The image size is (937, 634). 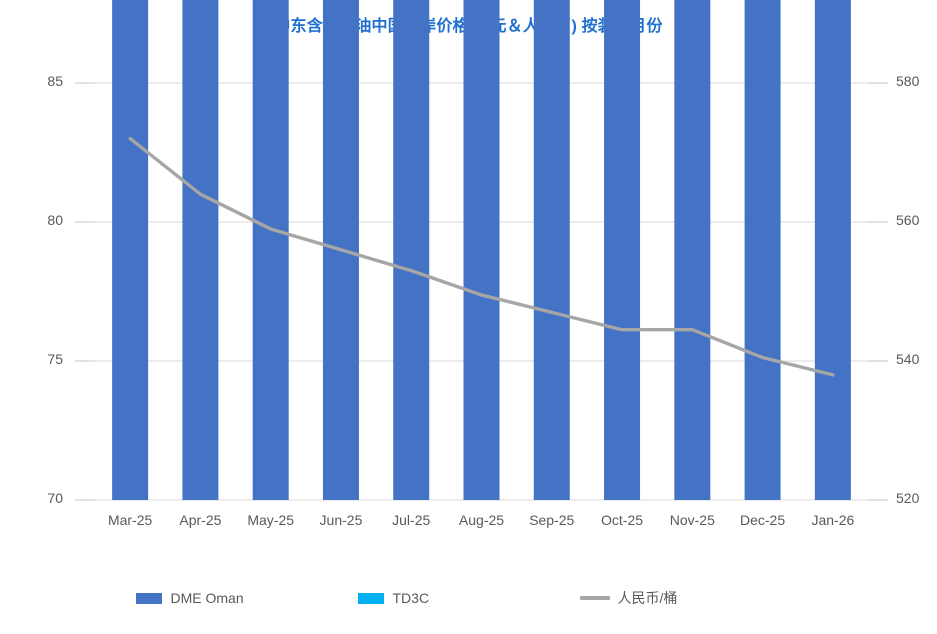 I want to click on x-axis-tick-label: May-25, so click(x=271, y=520).